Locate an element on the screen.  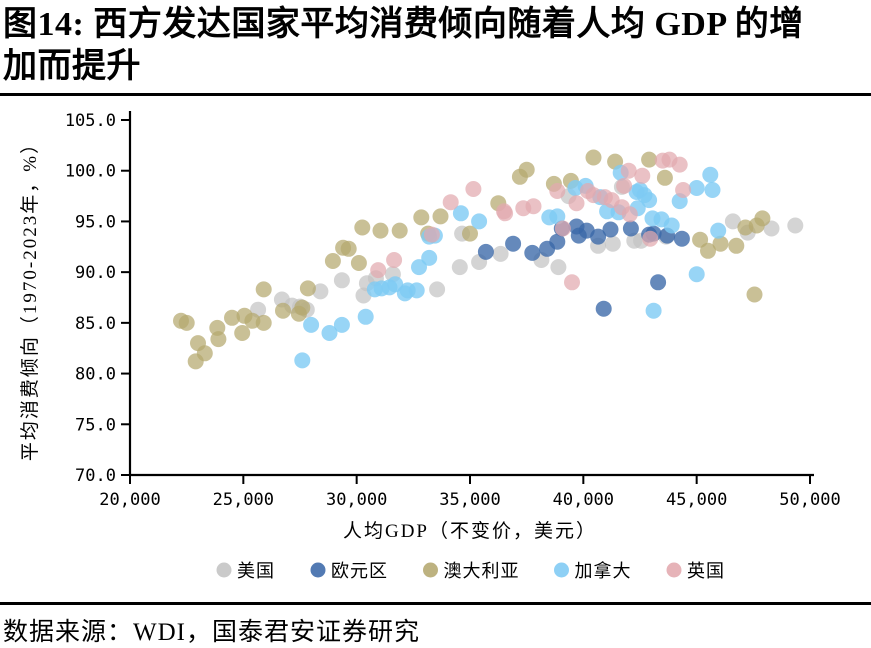
legend-item-canada: 加拿大 is located at coordinates (593, 570).